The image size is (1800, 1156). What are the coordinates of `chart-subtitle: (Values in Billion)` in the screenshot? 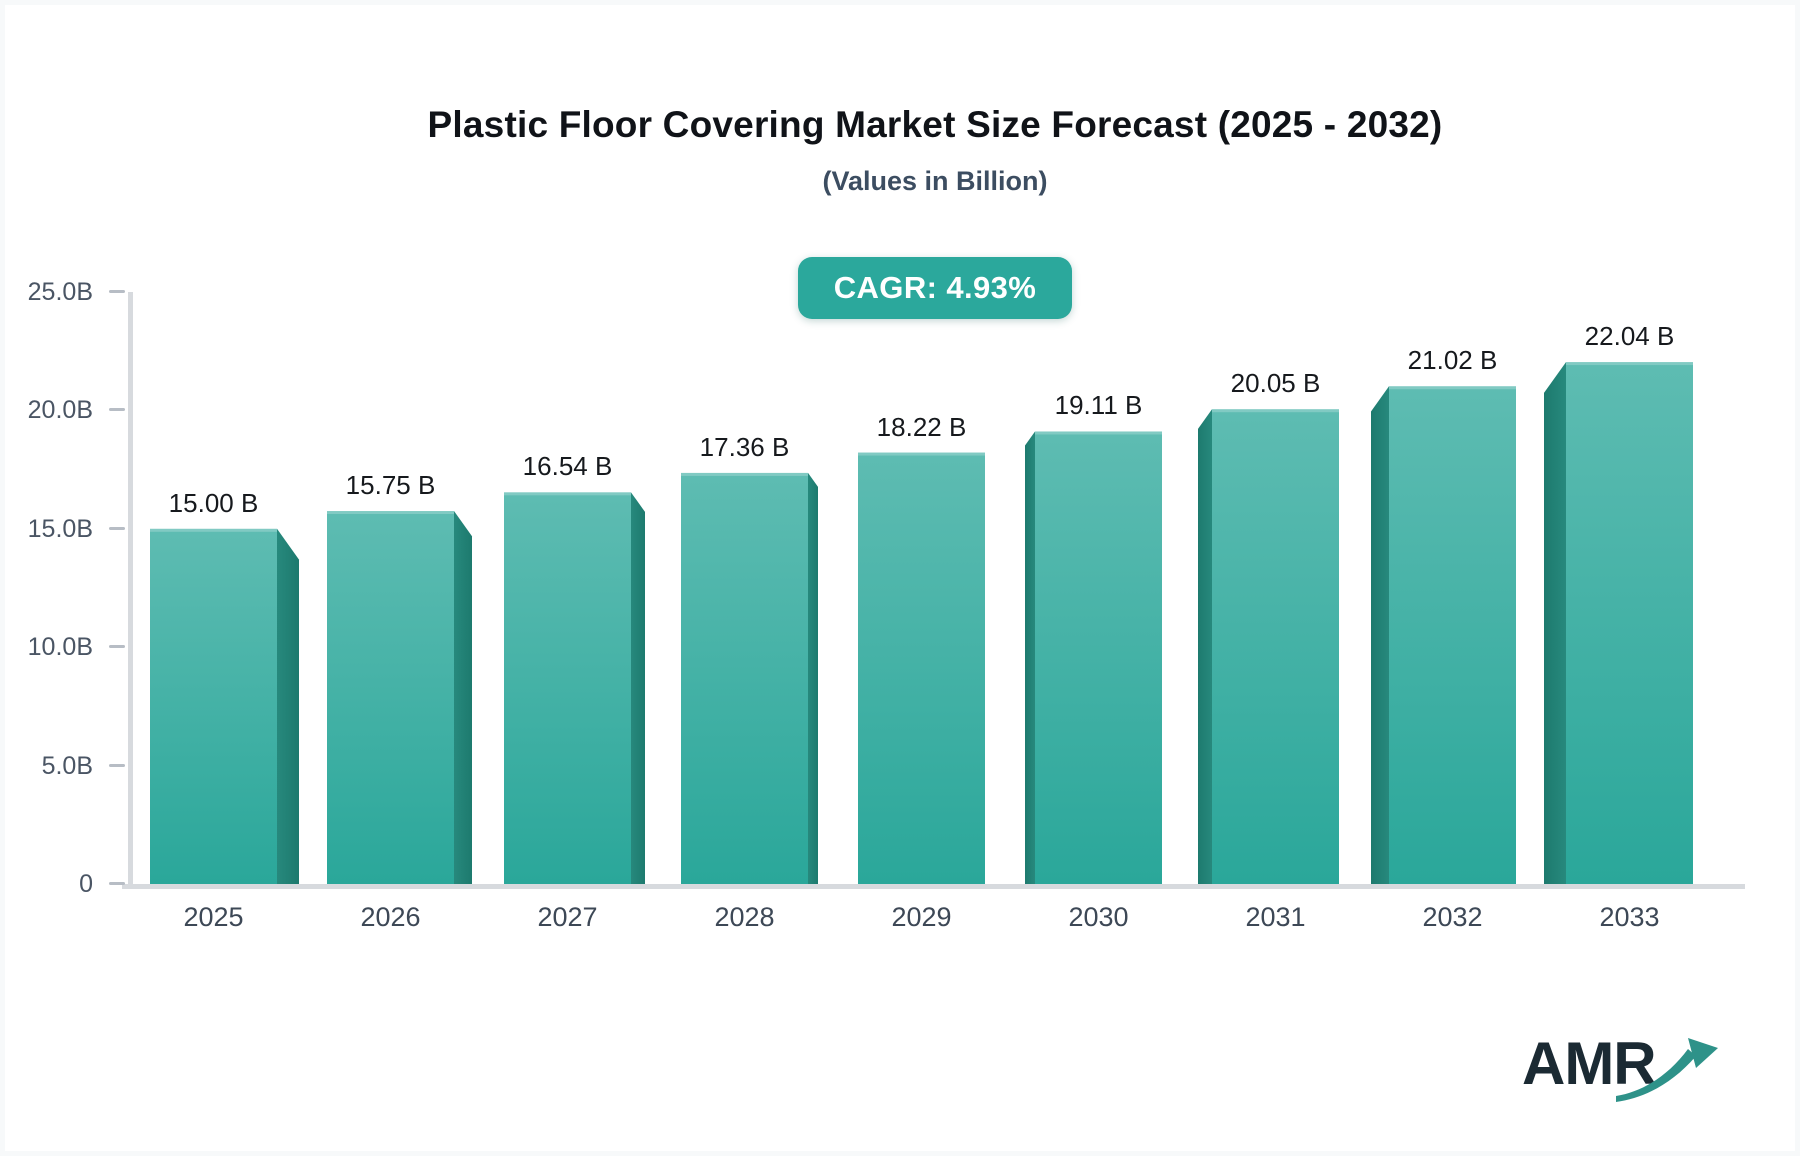 It's located at (935, 181).